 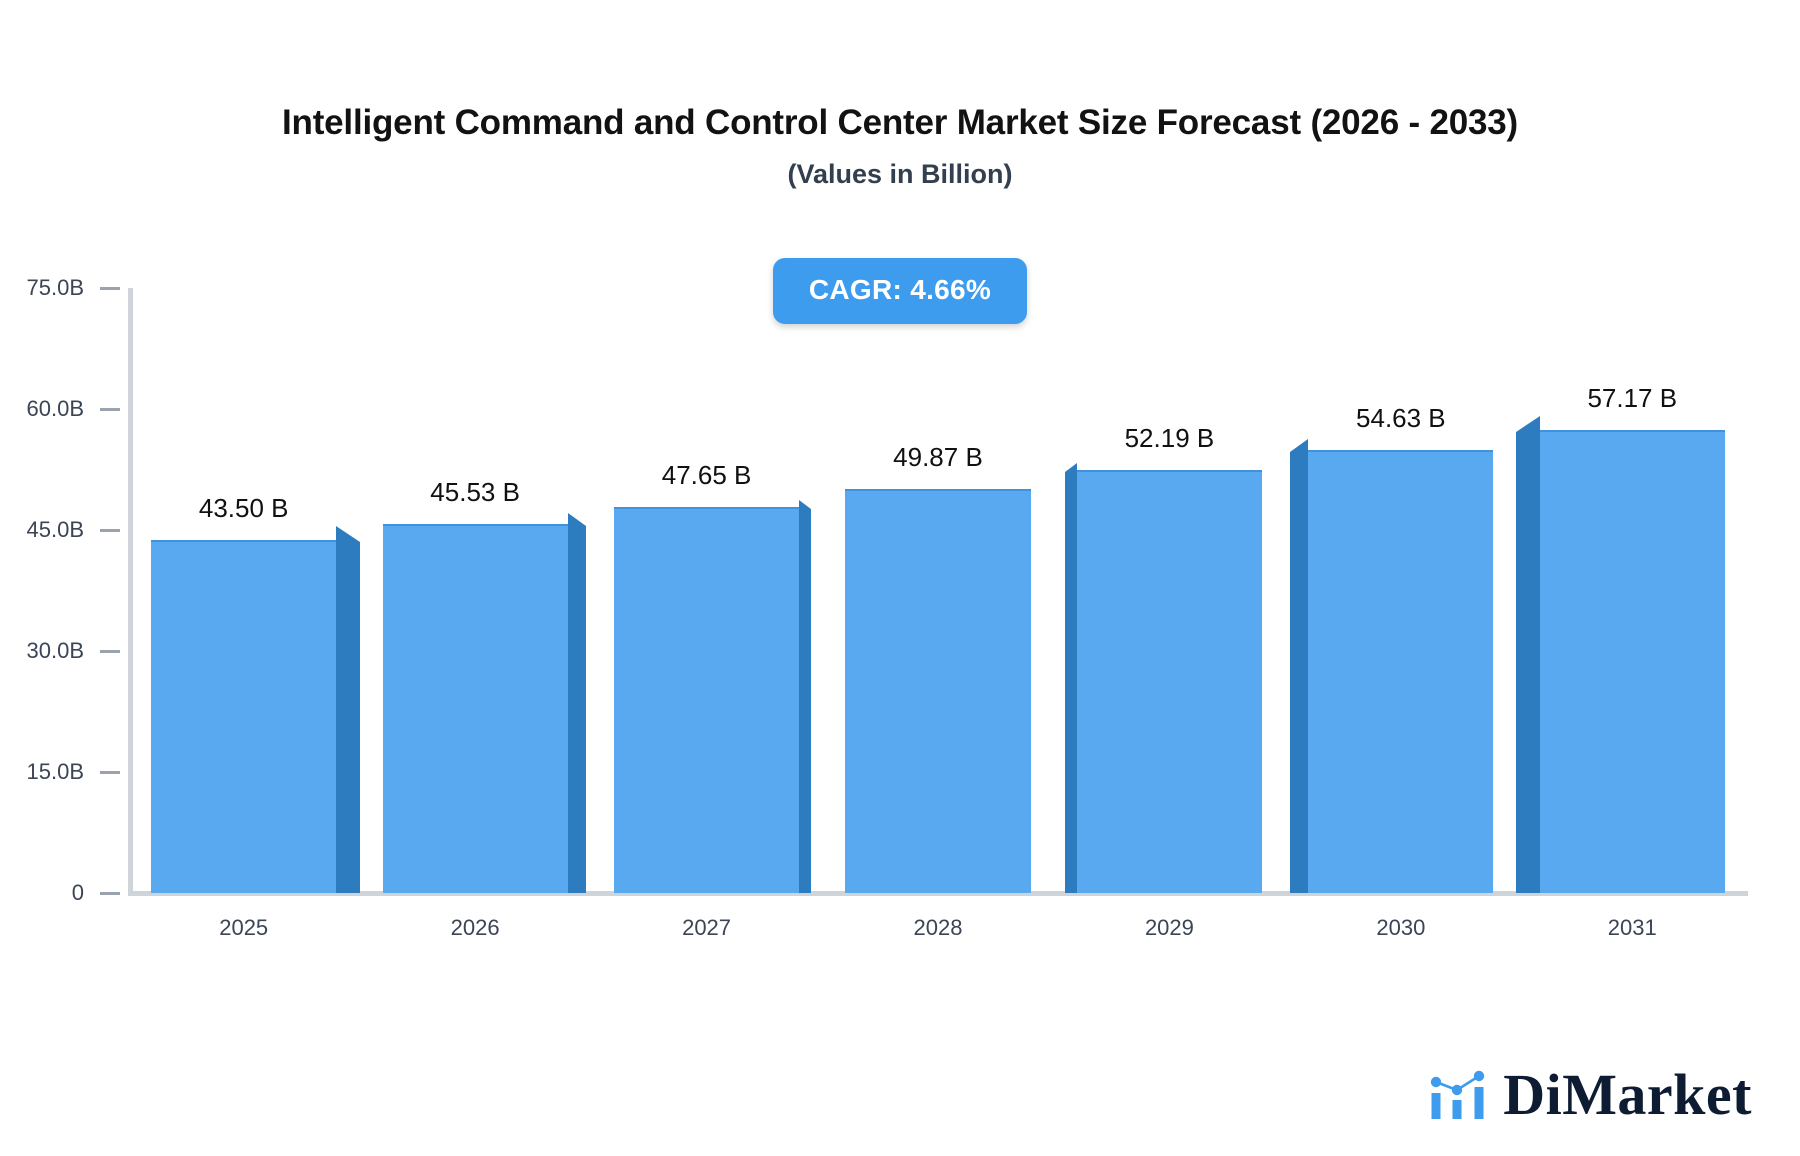 I want to click on bar-slot: 52.19 B, so click(x=1163, y=590).